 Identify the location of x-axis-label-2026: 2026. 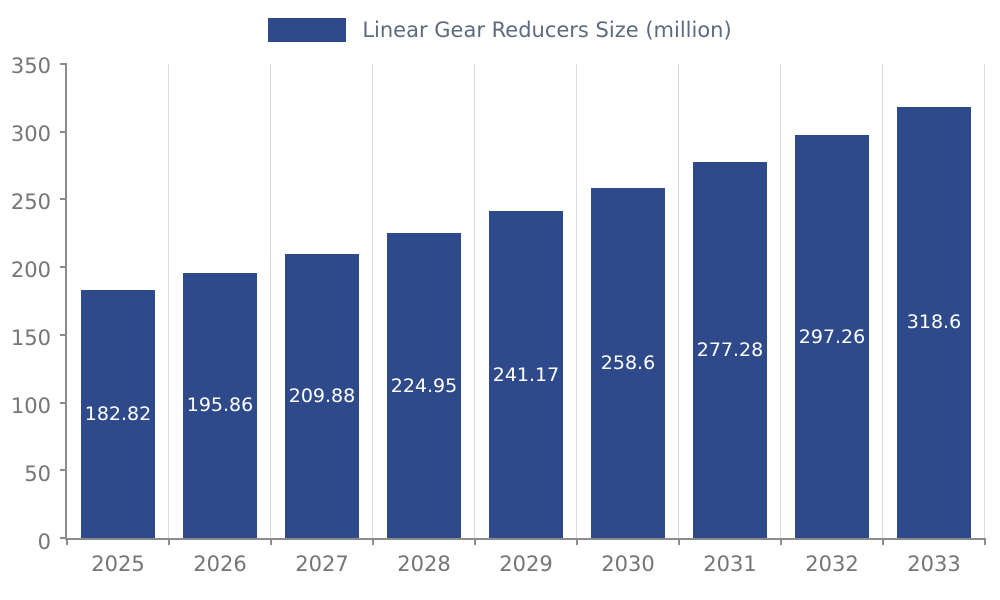
(220, 564).